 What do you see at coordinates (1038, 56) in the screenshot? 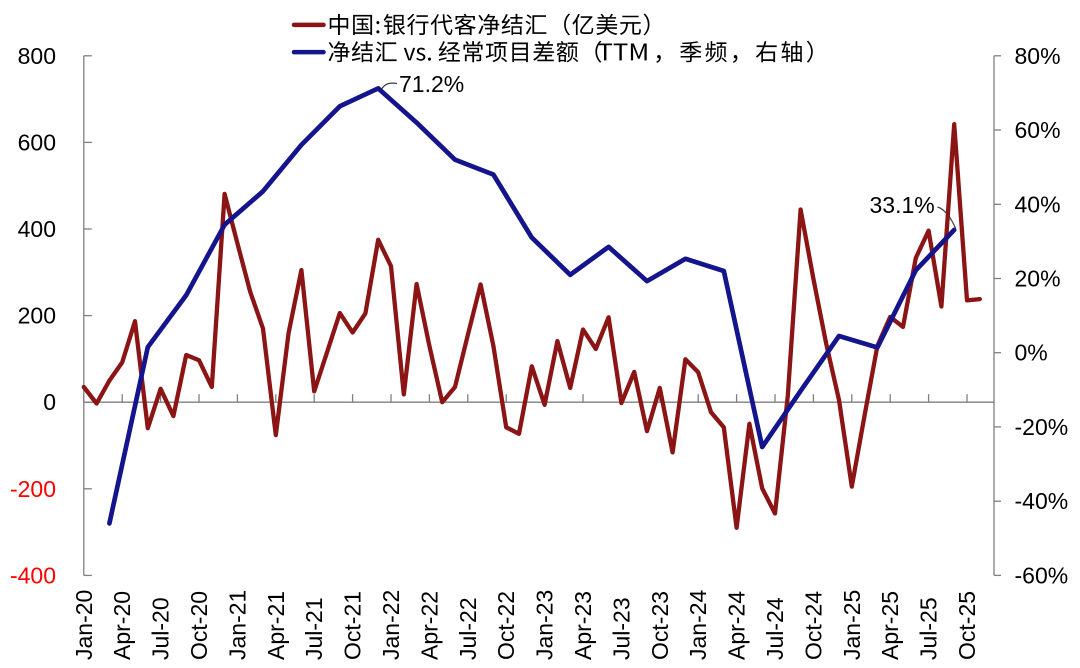
I see `svg-text: 80%` at bounding box center [1038, 56].